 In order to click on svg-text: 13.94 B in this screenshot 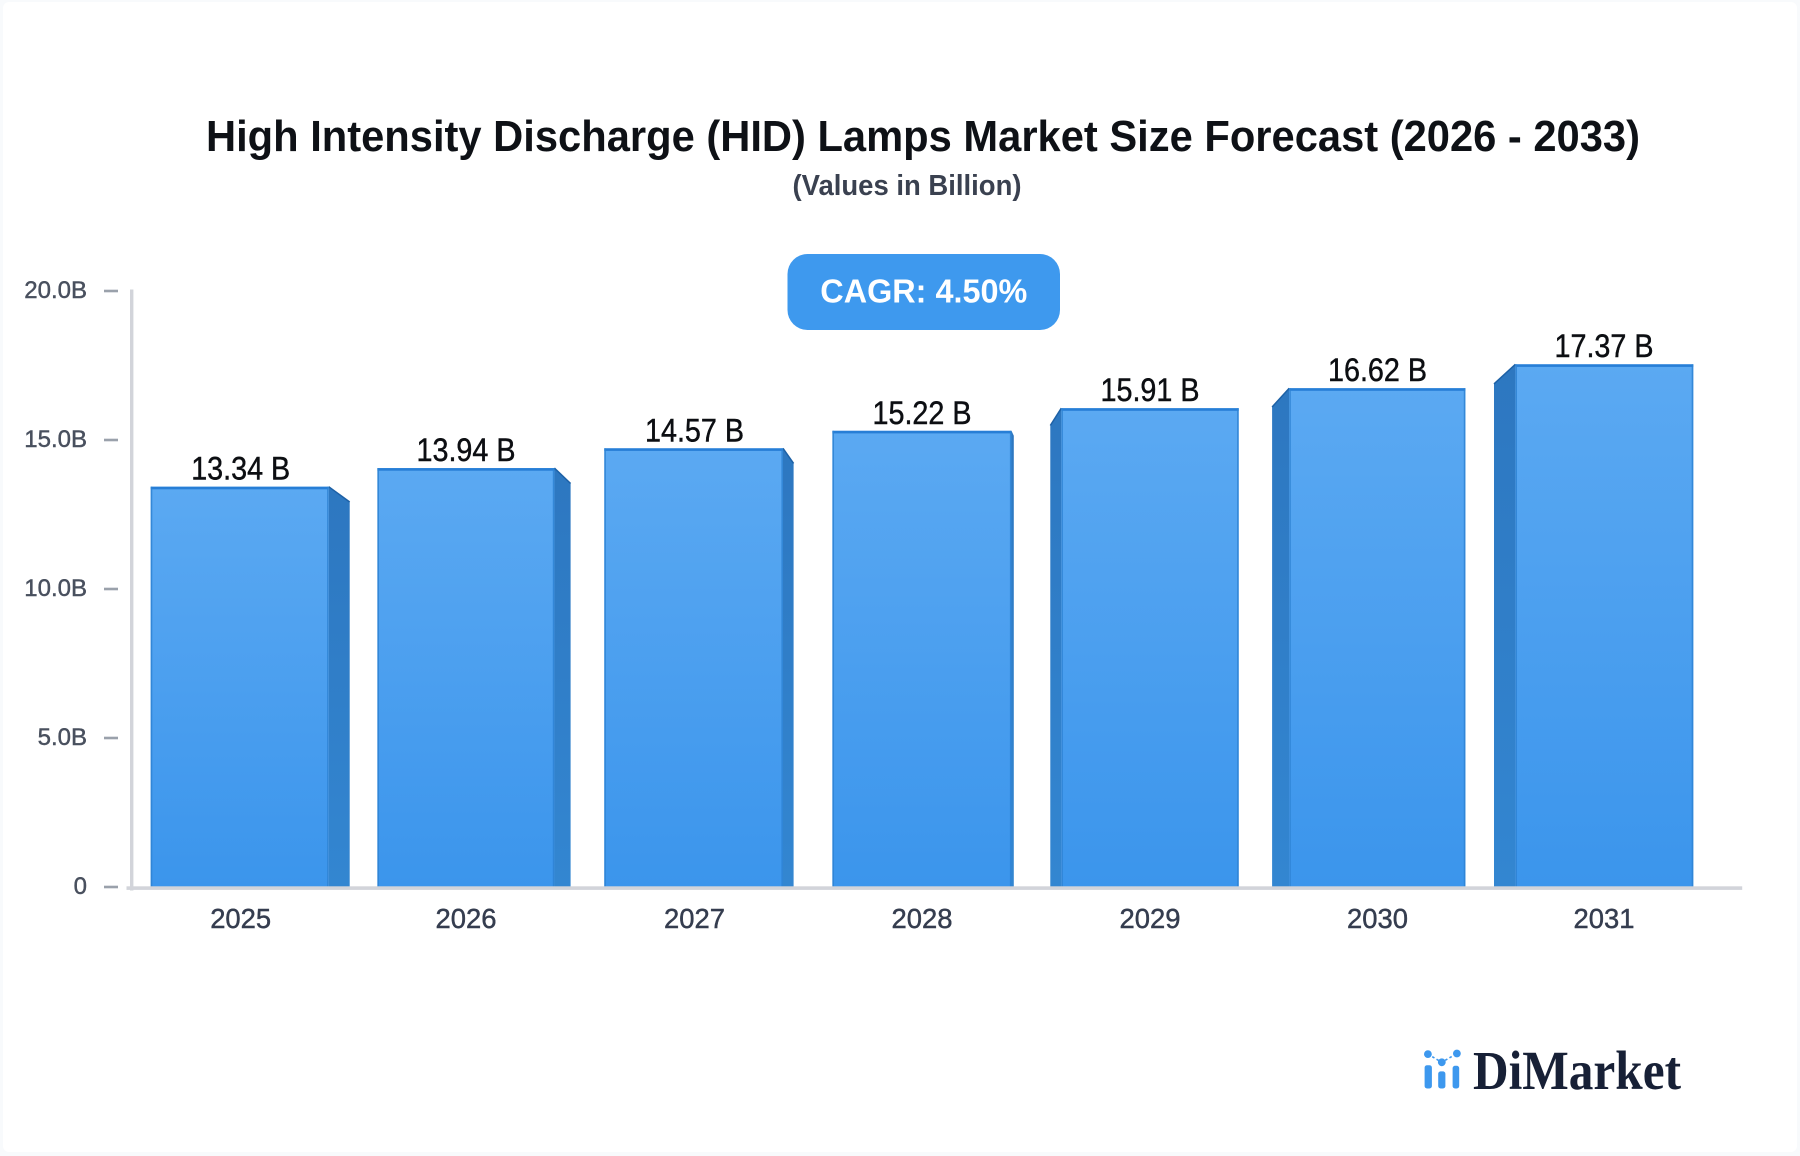, I will do `click(466, 450)`.